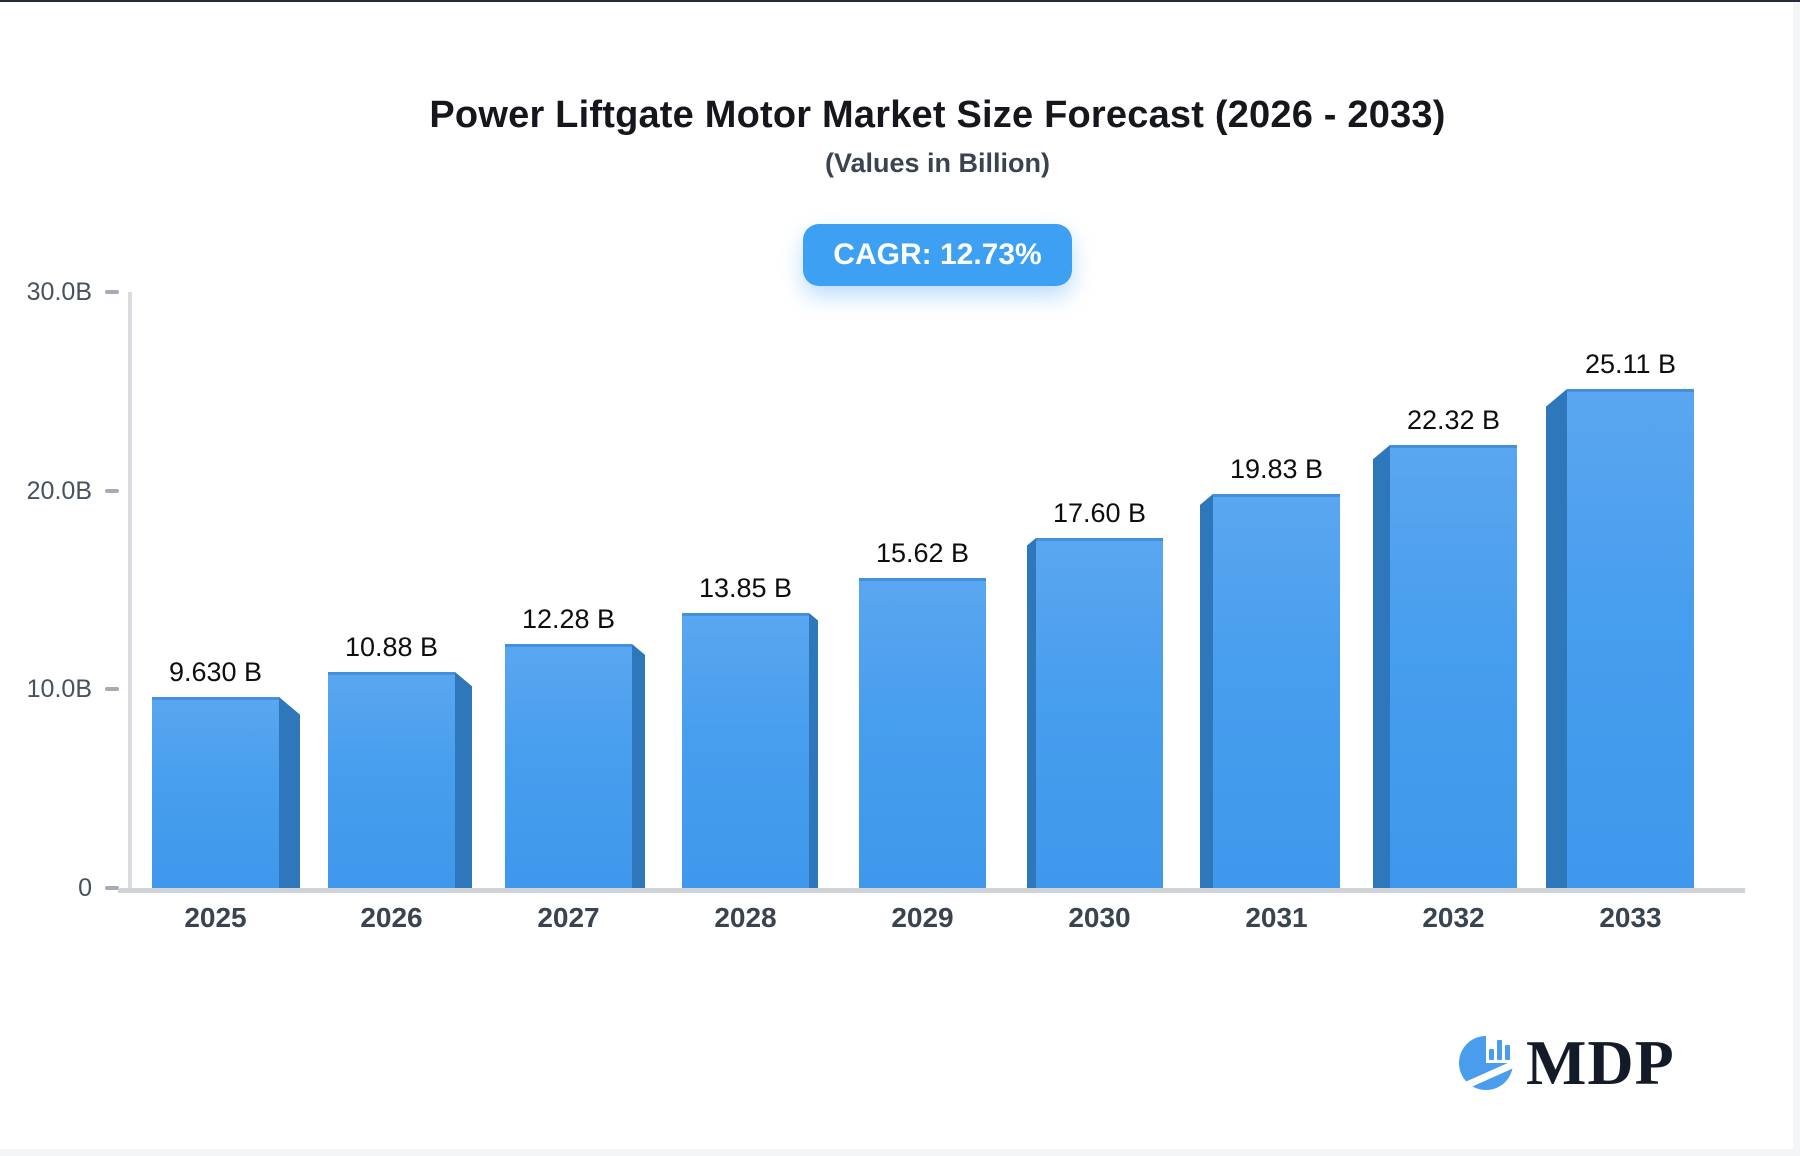 Image resolution: width=1800 pixels, height=1156 pixels. What do you see at coordinates (130, 590) in the screenshot?
I see `y-axis-line` at bounding box center [130, 590].